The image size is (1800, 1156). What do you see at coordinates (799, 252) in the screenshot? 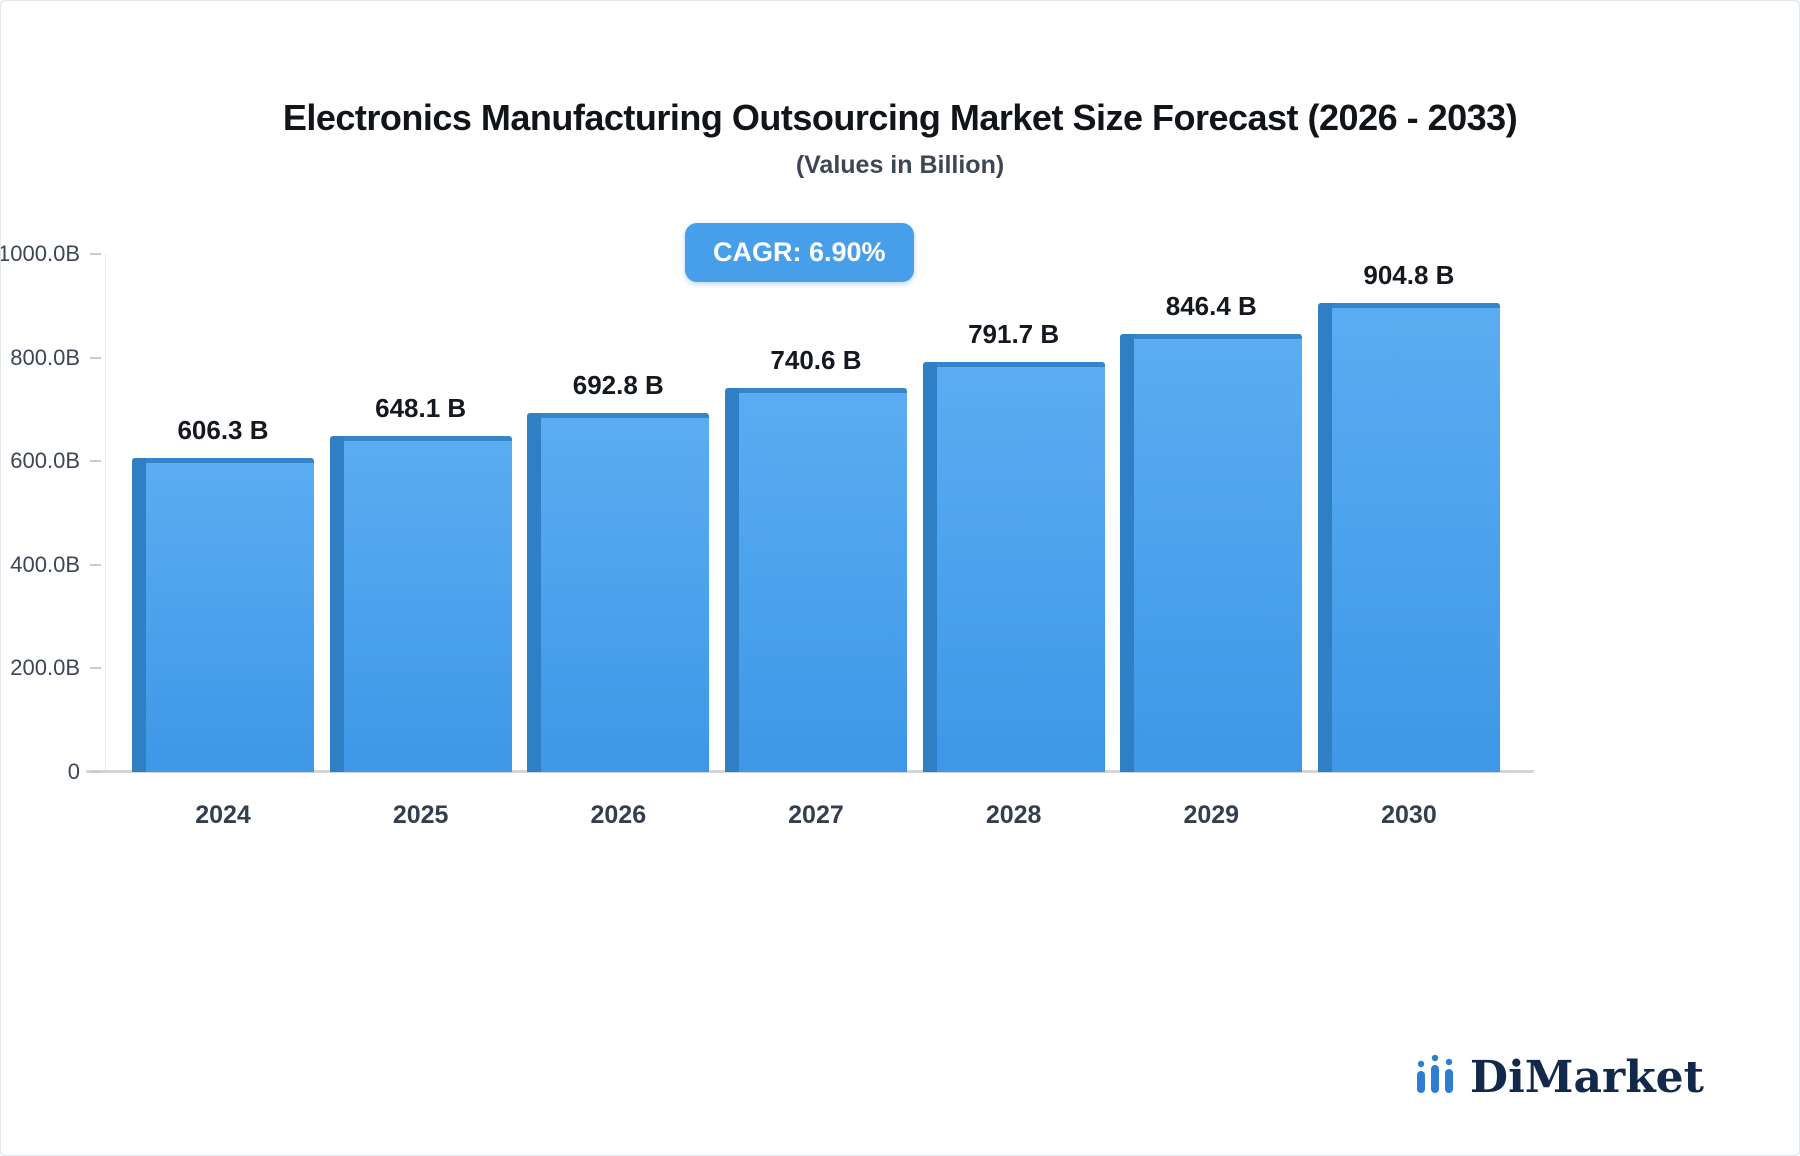
I see `cagr-badge: CAGR: 6.90%` at bounding box center [799, 252].